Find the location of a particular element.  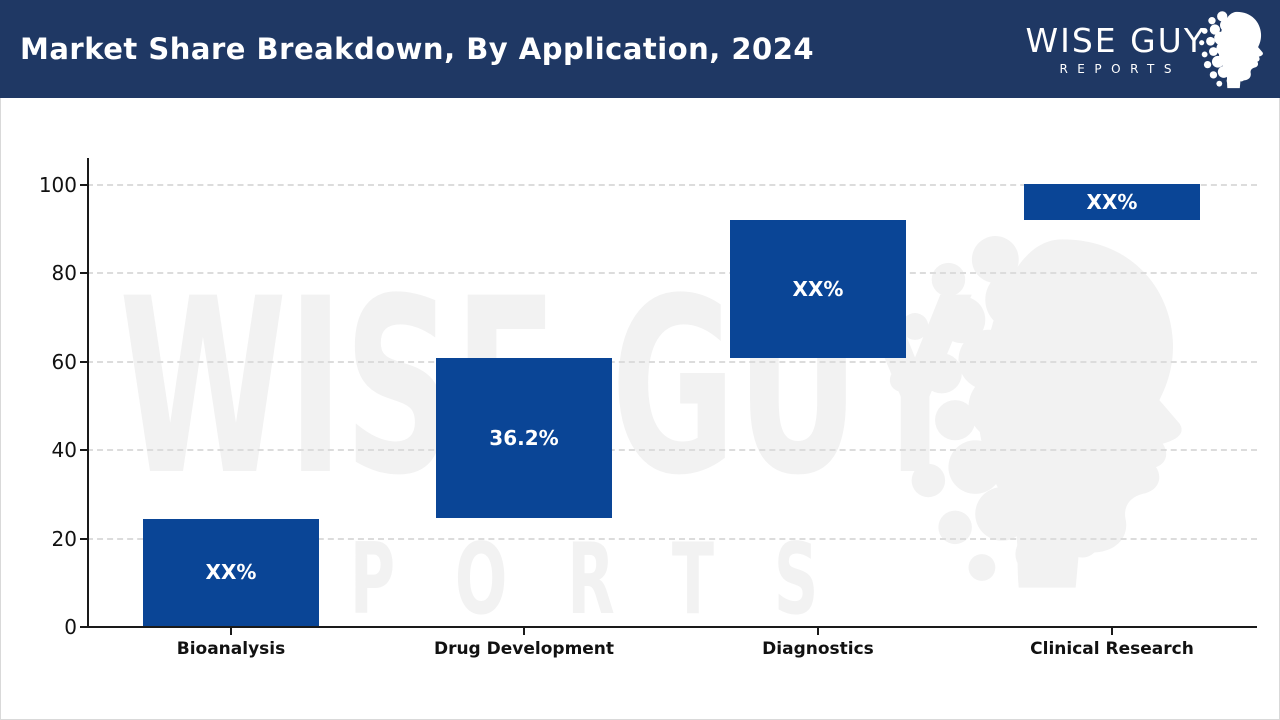

xtick-label-3: Clinical Research is located at coordinates (1112, 649).